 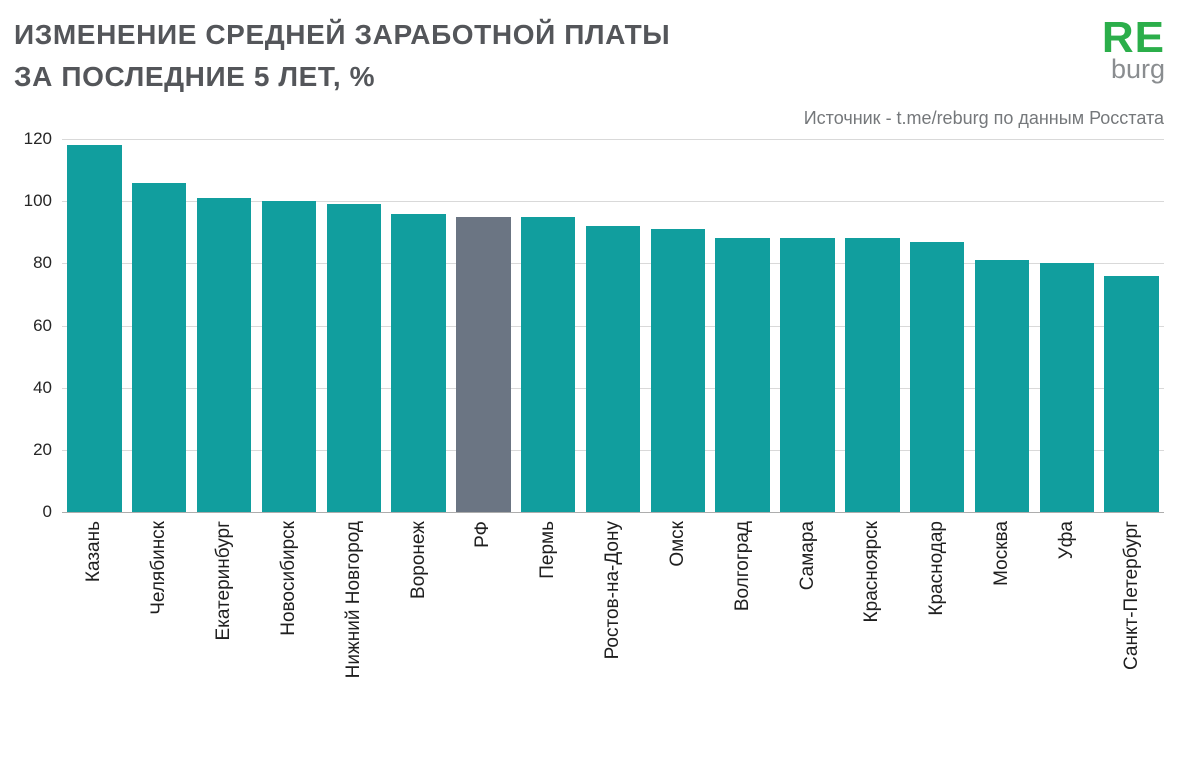 I want to click on x-category-label: Казань, so click(x=94, y=552).